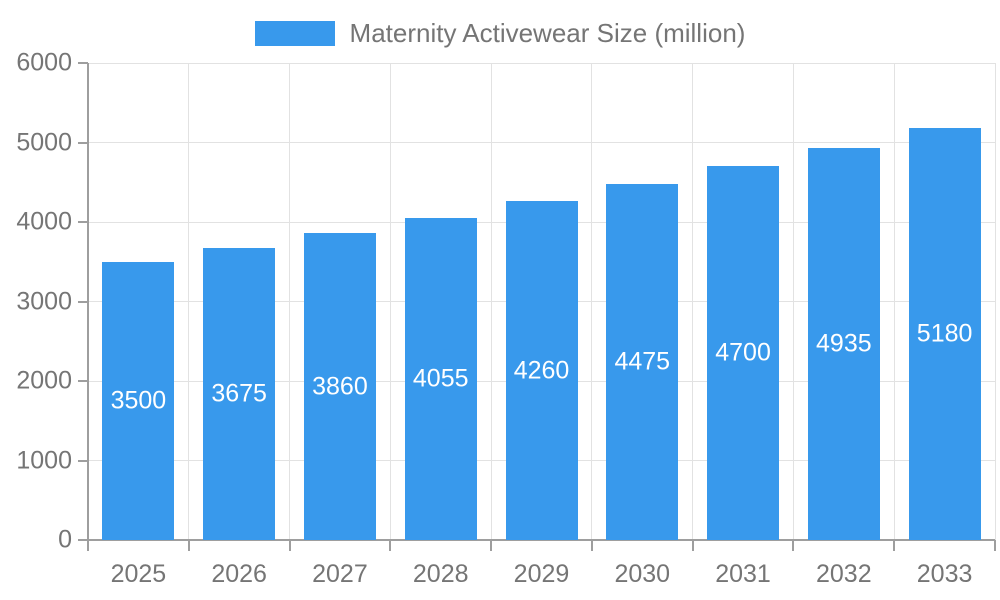 Image resolution: width=1000 pixels, height=600 pixels. I want to click on y-axis-line, so click(88, 307).